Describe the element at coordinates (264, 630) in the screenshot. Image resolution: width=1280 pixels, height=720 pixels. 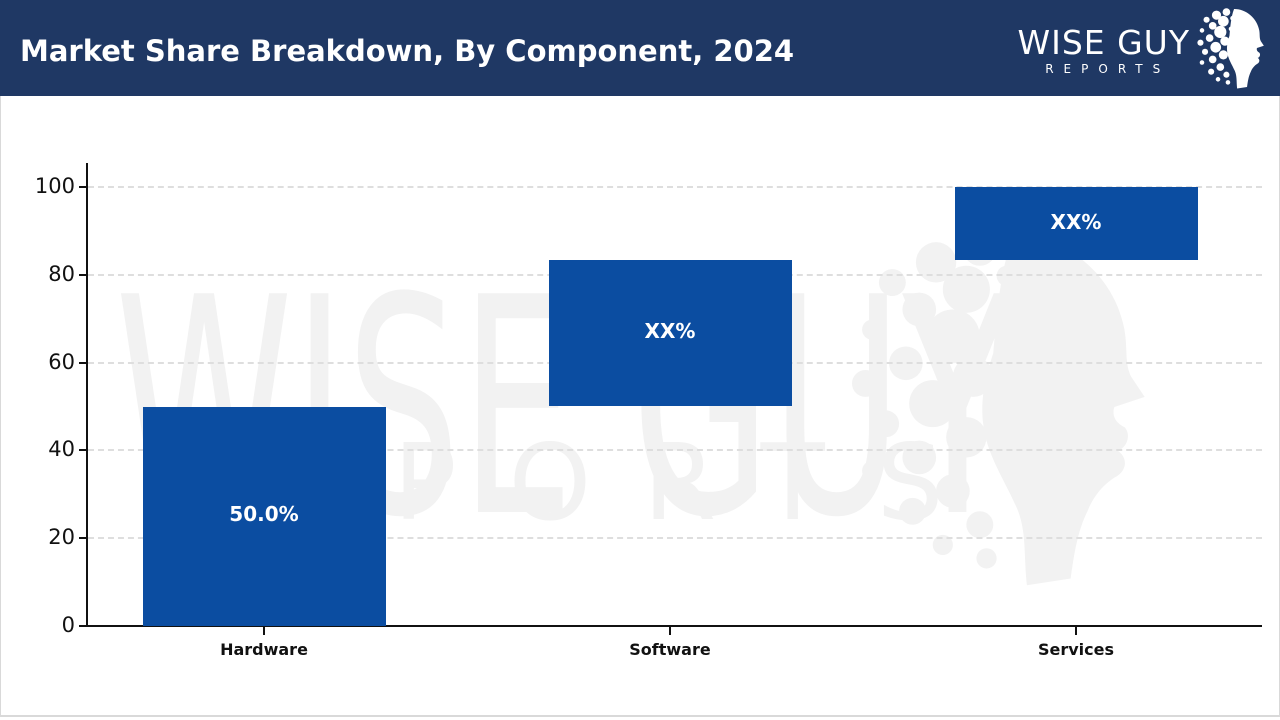
I see `xtick-mark-hardware` at that location.